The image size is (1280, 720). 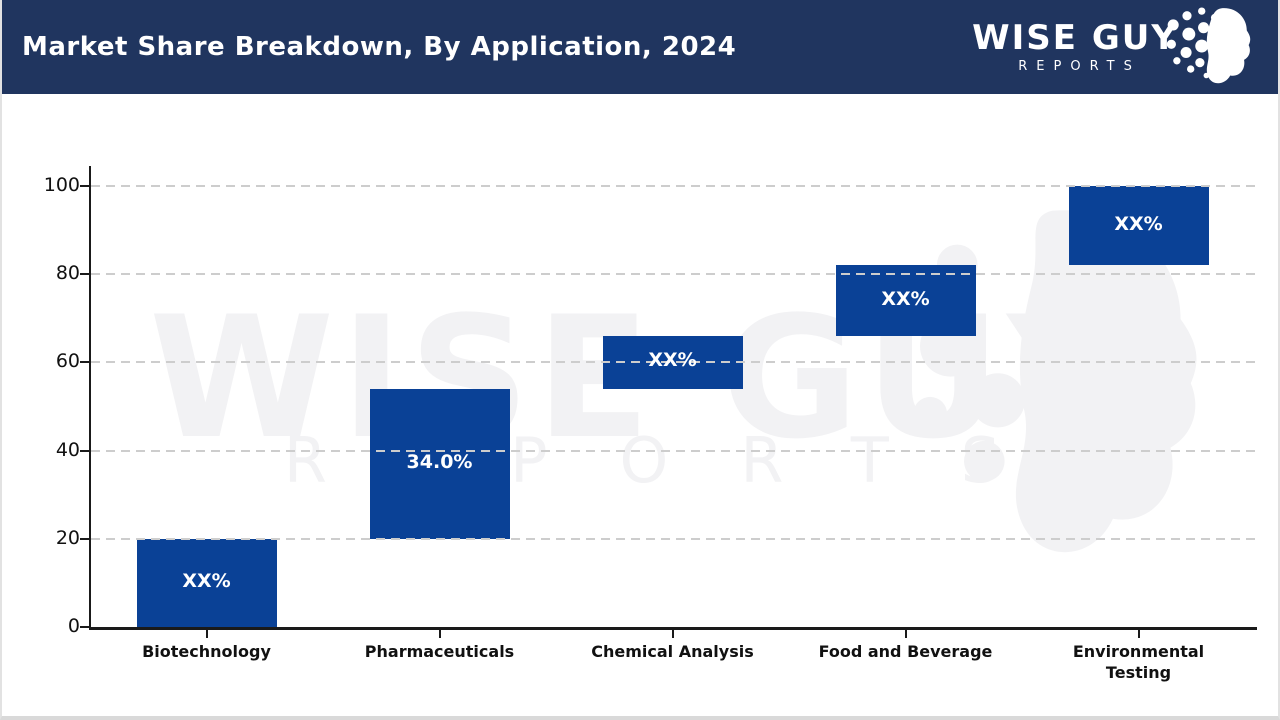 I want to click on y-tick-label: 40, so click(x=67, y=449).